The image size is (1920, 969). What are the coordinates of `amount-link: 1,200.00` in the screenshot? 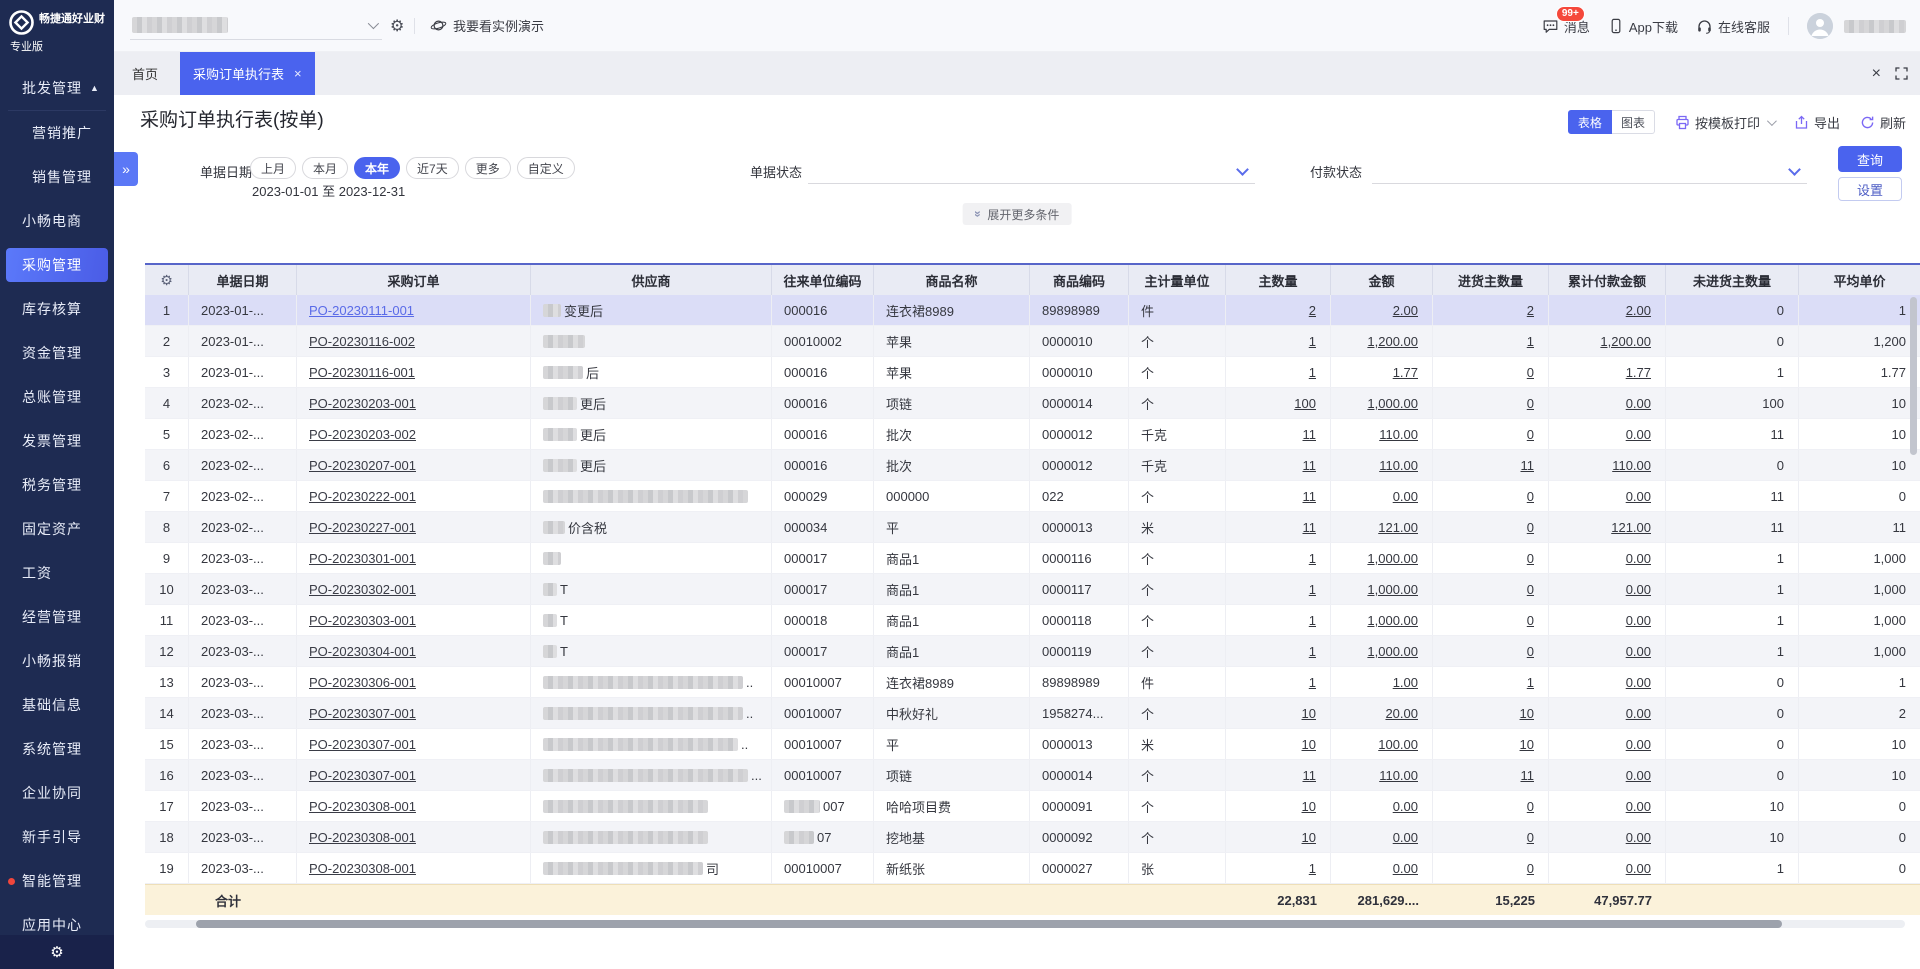 It's located at (1392, 341).